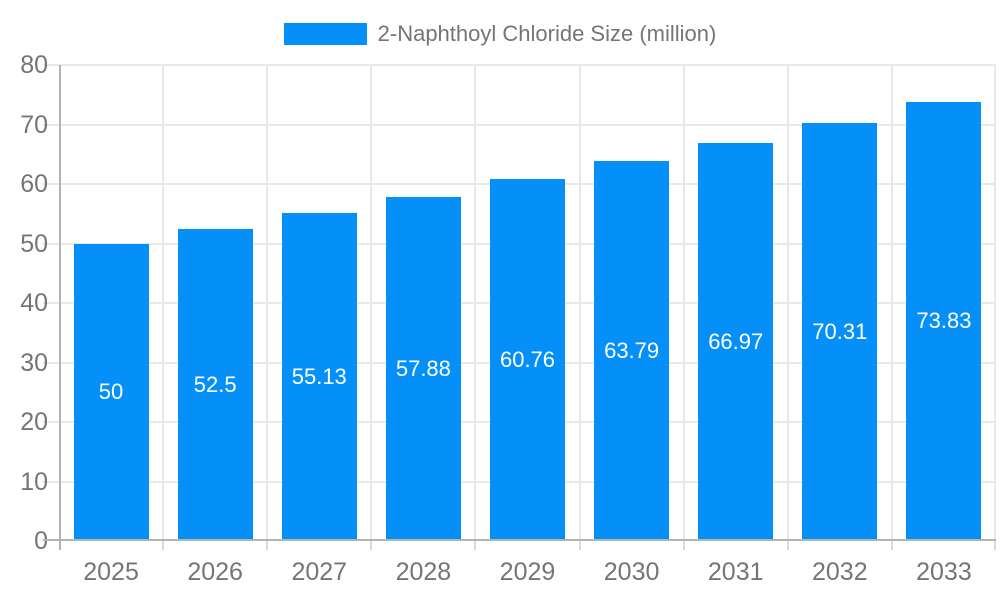  Describe the element at coordinates (944, 572) in the screenshot. I see `x-axis-tick-label: 2033` at that location.